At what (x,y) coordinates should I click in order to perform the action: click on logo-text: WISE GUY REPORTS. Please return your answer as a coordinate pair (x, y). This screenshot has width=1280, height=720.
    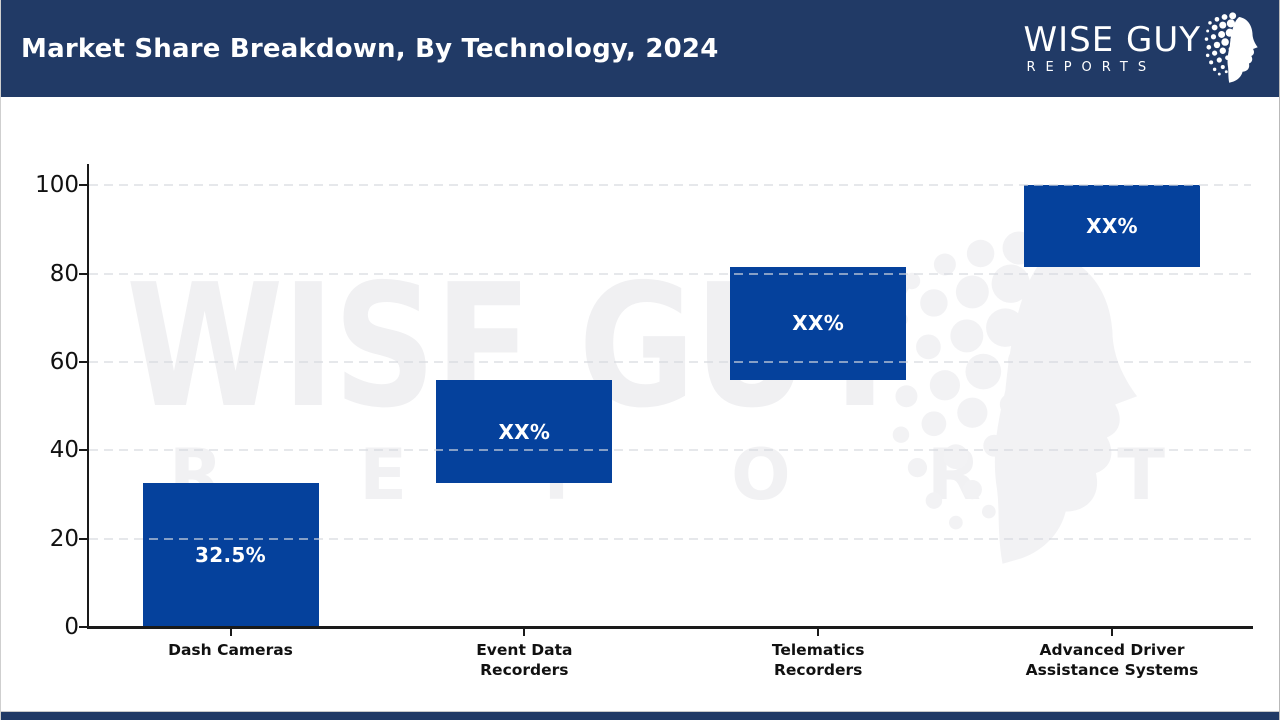
    Looking at the image, I should click on (1112, 49).